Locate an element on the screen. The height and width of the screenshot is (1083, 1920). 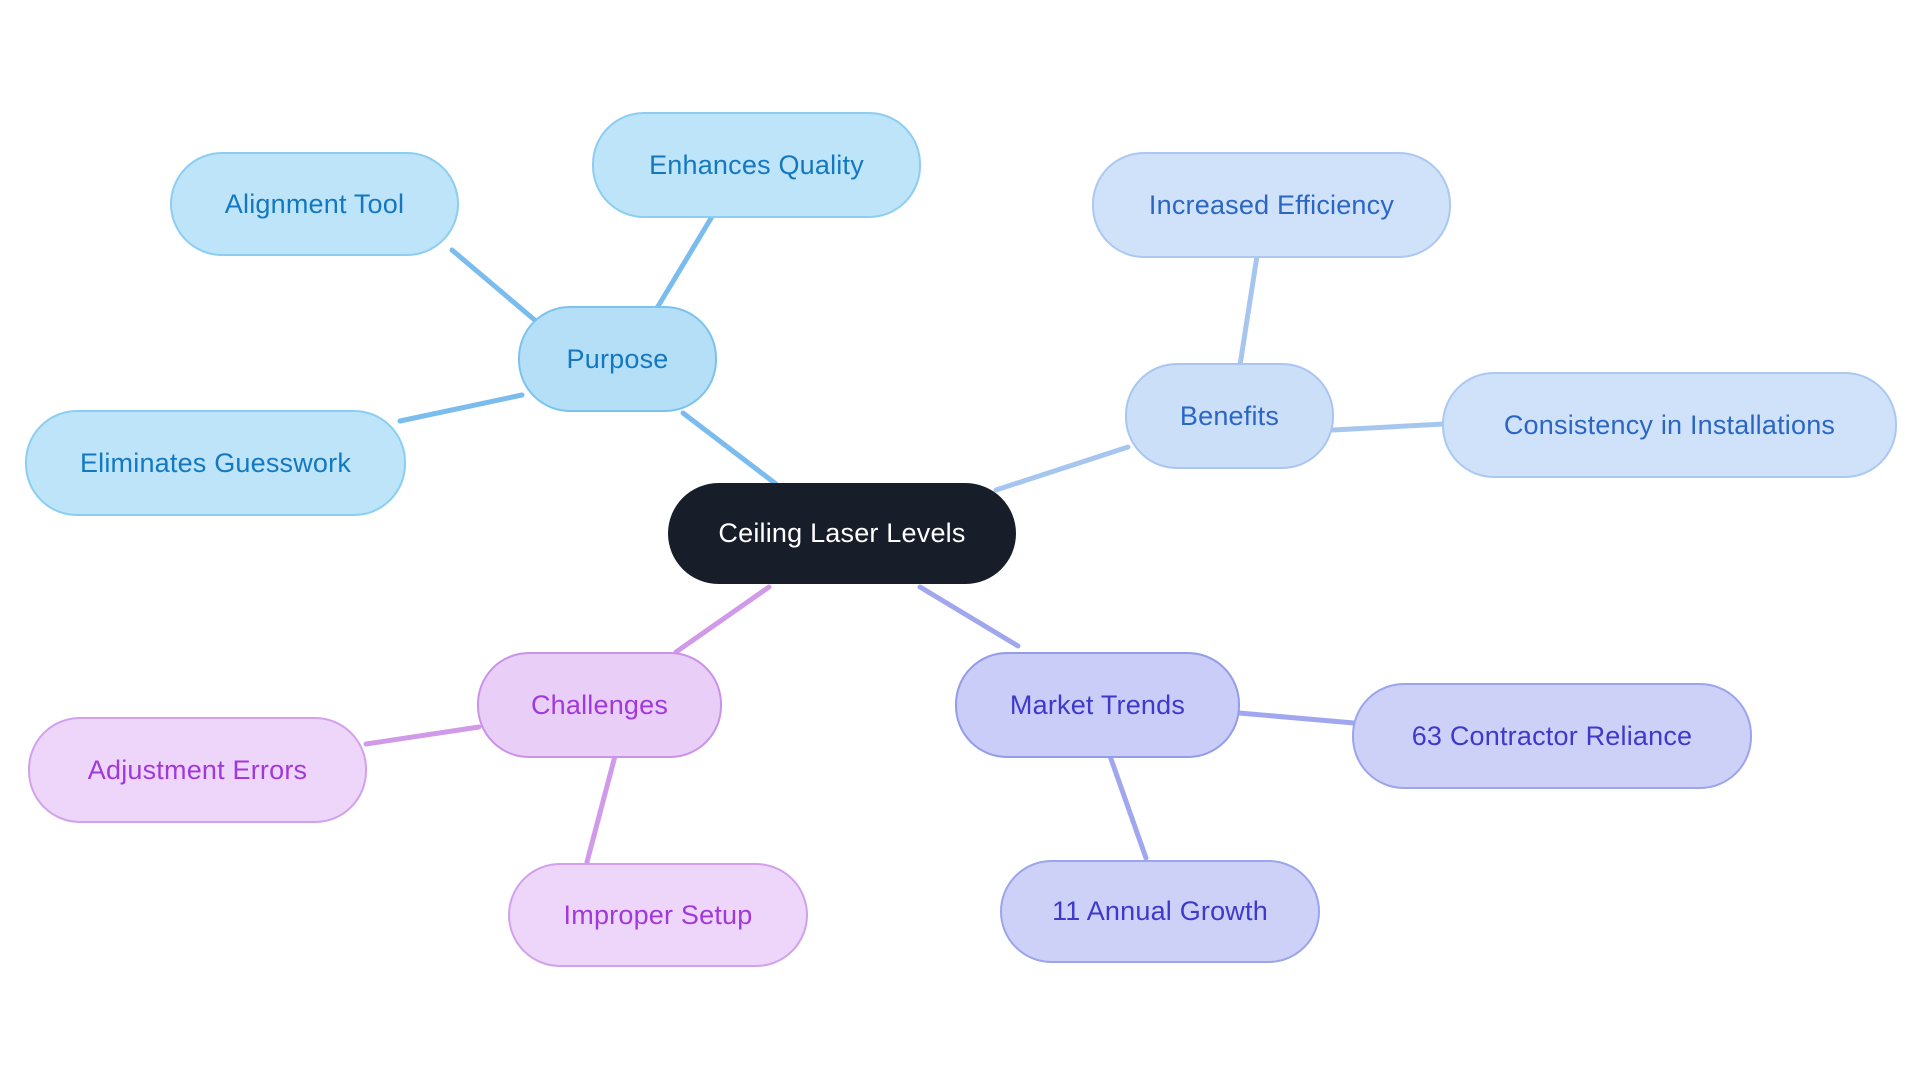
edge-market-annual is located at coordinates (1128, 807).